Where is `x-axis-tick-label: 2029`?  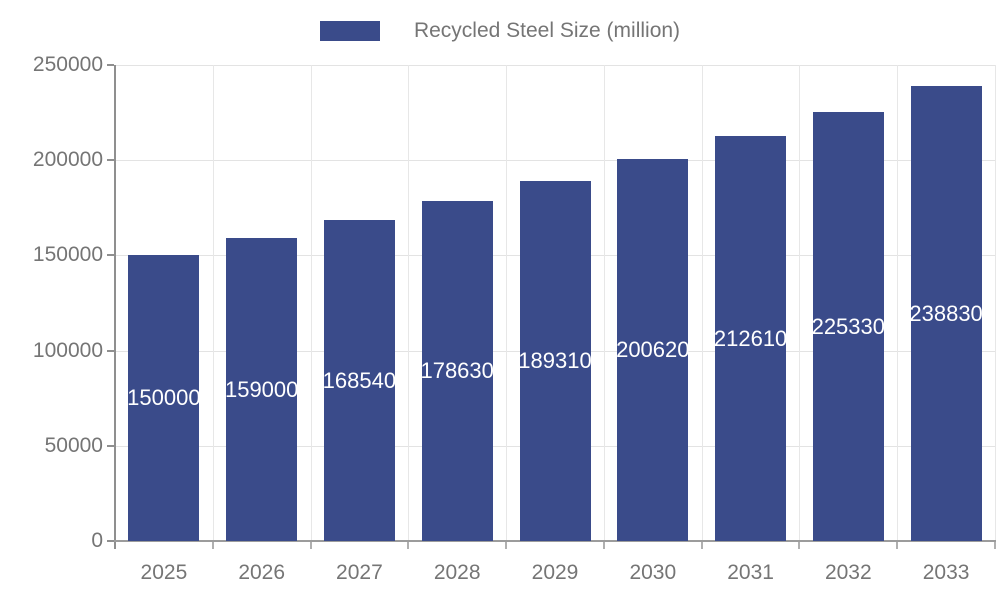
x-axis-tick-label: 2029 is located at coordinates (555, 572).